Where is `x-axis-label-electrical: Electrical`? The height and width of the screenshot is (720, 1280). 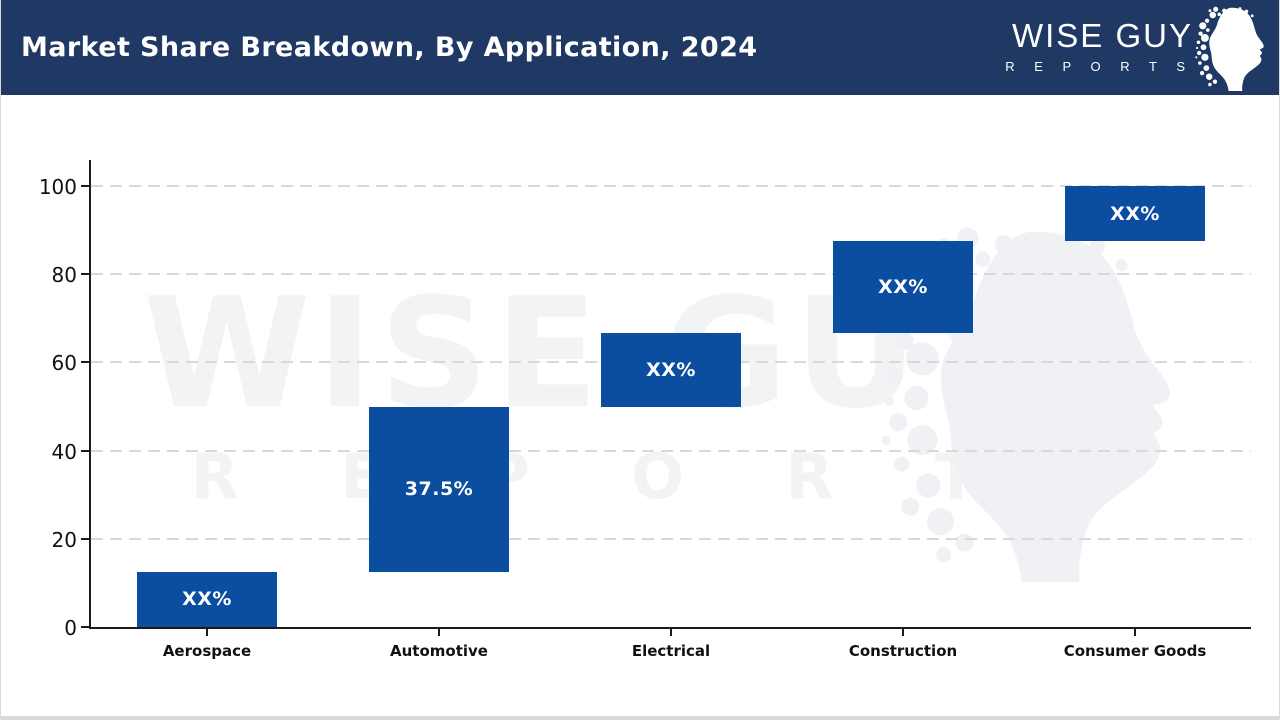
x-axis-label-electrical: Electrical is located at coordinates (671, 651).